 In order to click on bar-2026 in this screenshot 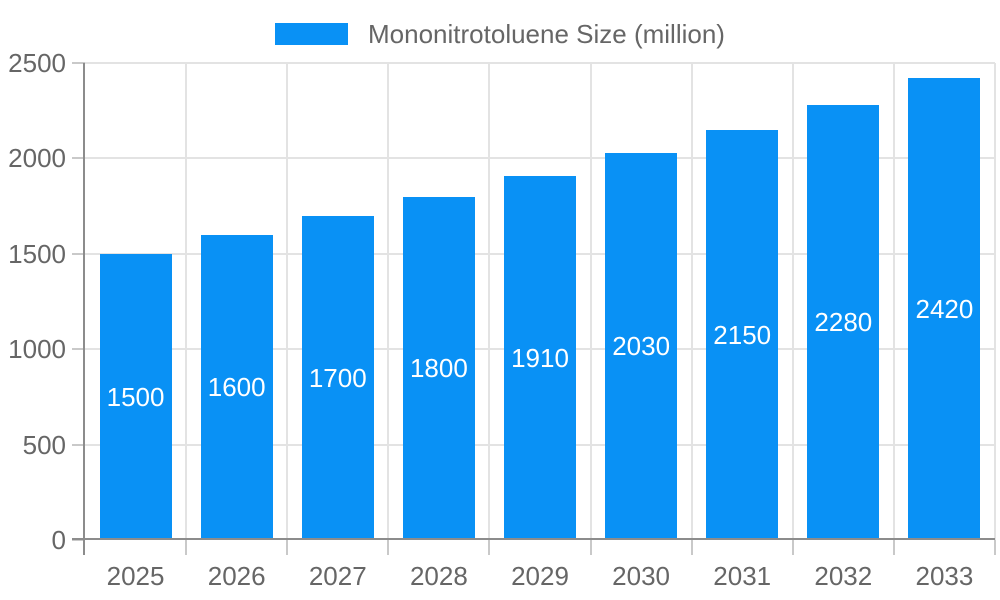, I will do `click(236, 387)`.